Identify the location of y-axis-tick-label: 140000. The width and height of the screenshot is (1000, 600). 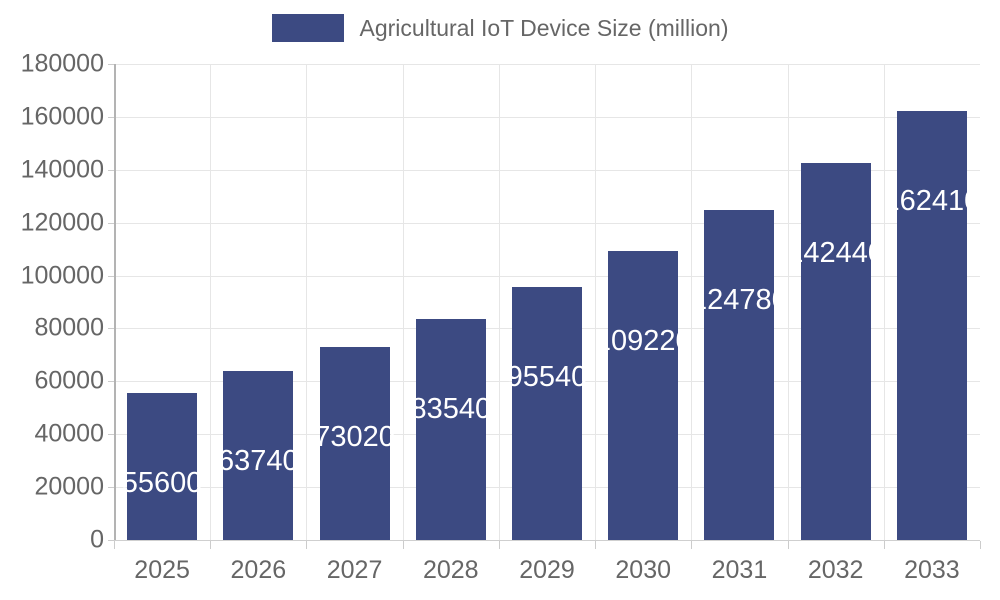
(62, 169).